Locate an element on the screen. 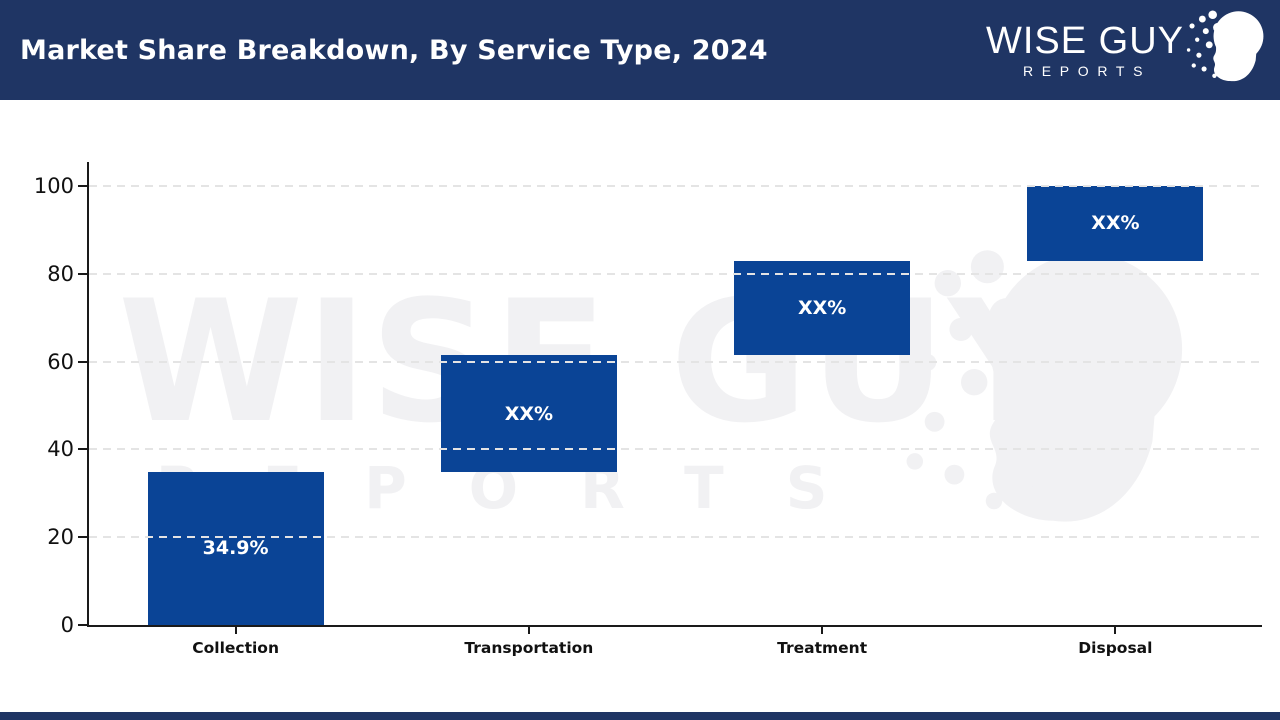  watermark-head-icon is located at coordinates (1035, 386).